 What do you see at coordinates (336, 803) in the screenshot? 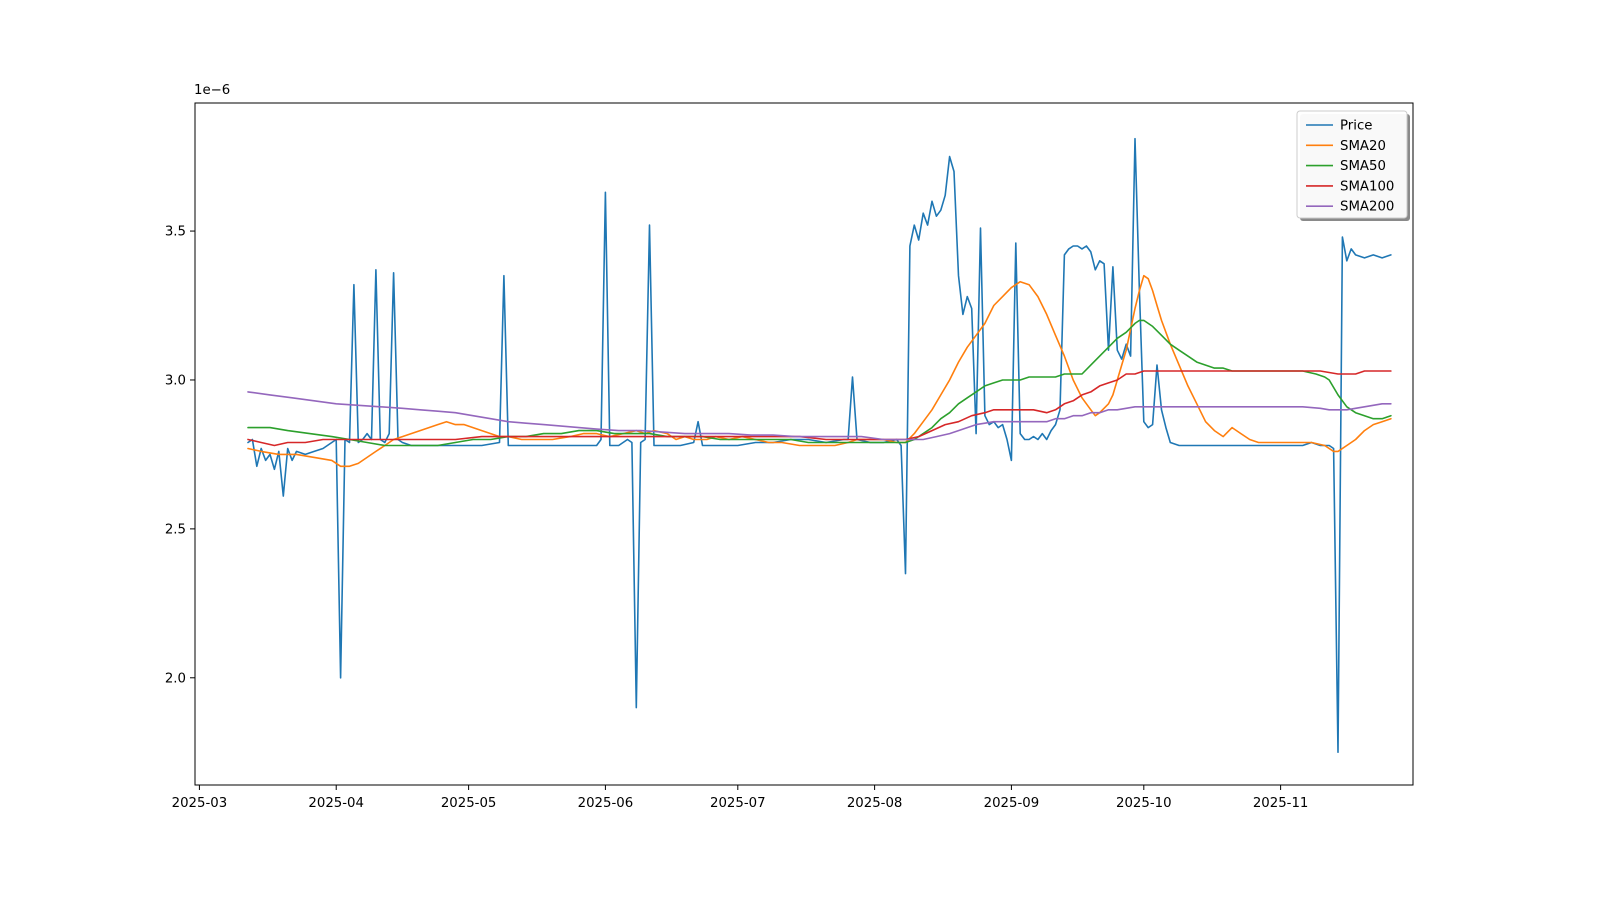
I see `x-tick-label: 2025-04` at bounding box center [336, 803].